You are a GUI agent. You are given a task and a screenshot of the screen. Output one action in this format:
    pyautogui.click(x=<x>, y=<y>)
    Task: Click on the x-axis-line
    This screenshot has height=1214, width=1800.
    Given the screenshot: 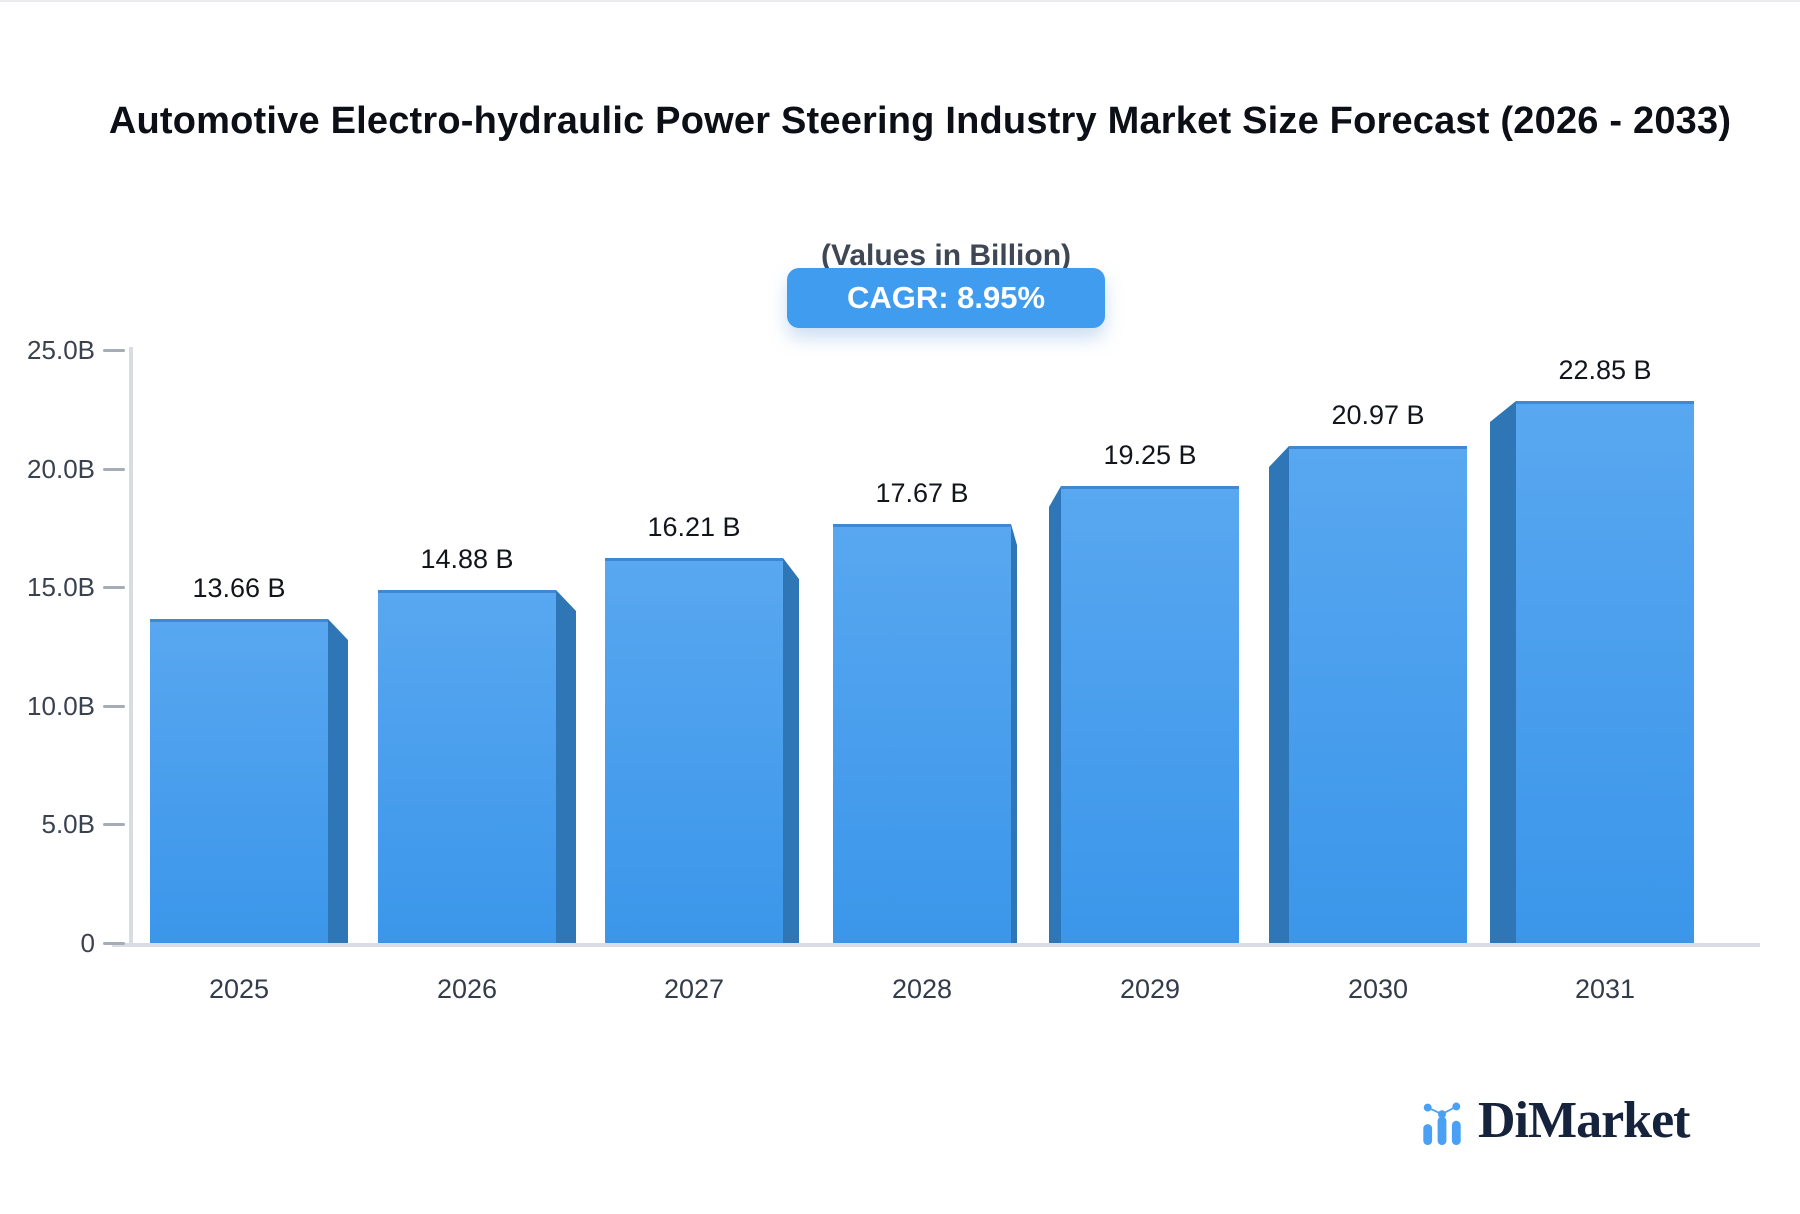 What is the action you would take?
    pyautogui.click(x=936, y=945)
    